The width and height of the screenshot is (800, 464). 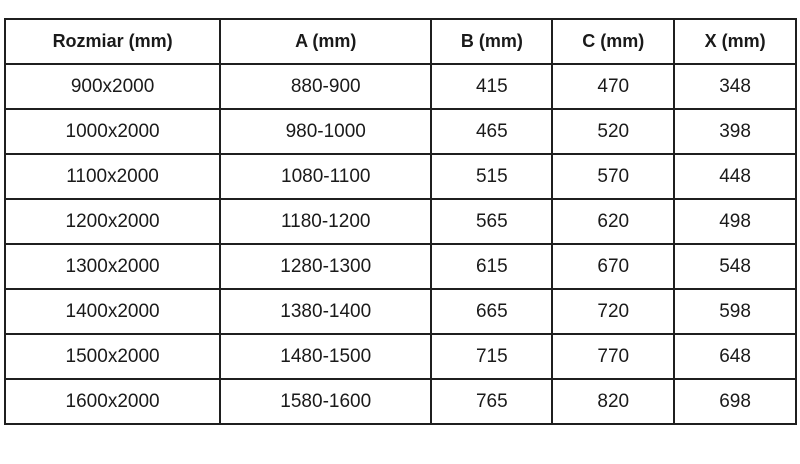 What do you see at coordinates (326, 266) in the screenshot?
I see `table-cell: 1280-1300` at bounding box center [326, 266].